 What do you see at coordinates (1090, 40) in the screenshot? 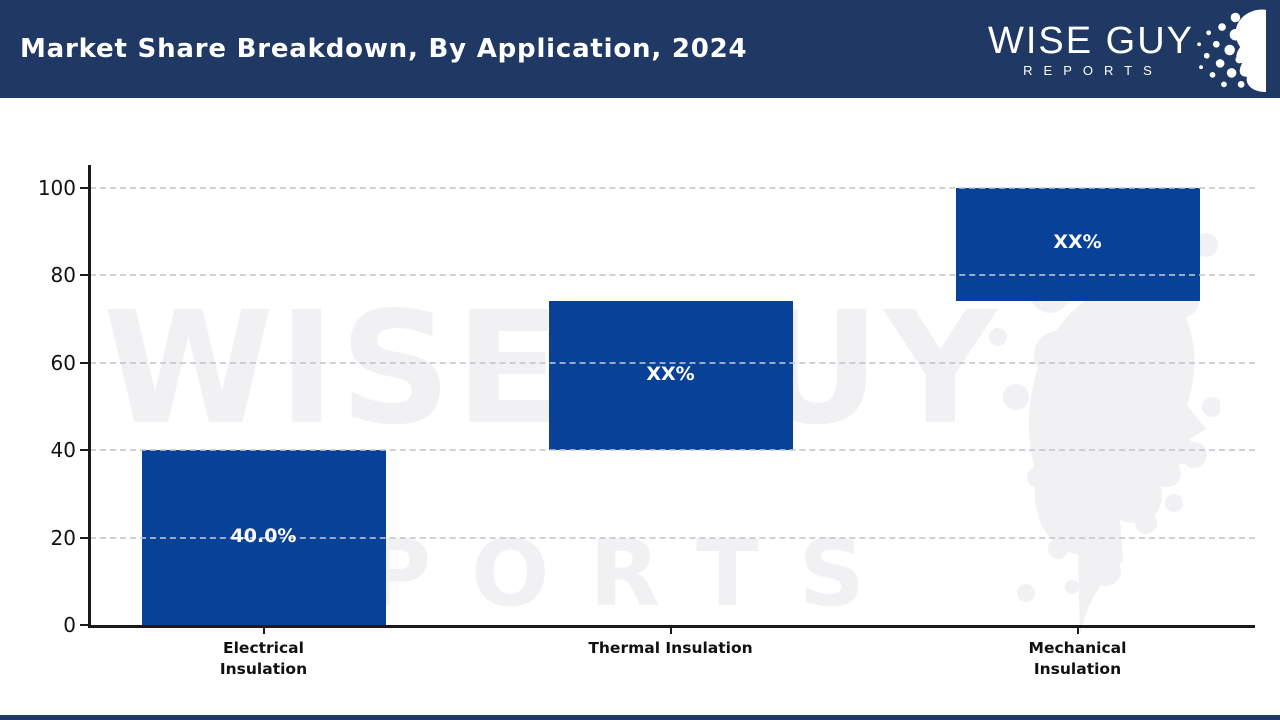
I see `brand-name: WISE GUY` at bounding box center [1090, 40].